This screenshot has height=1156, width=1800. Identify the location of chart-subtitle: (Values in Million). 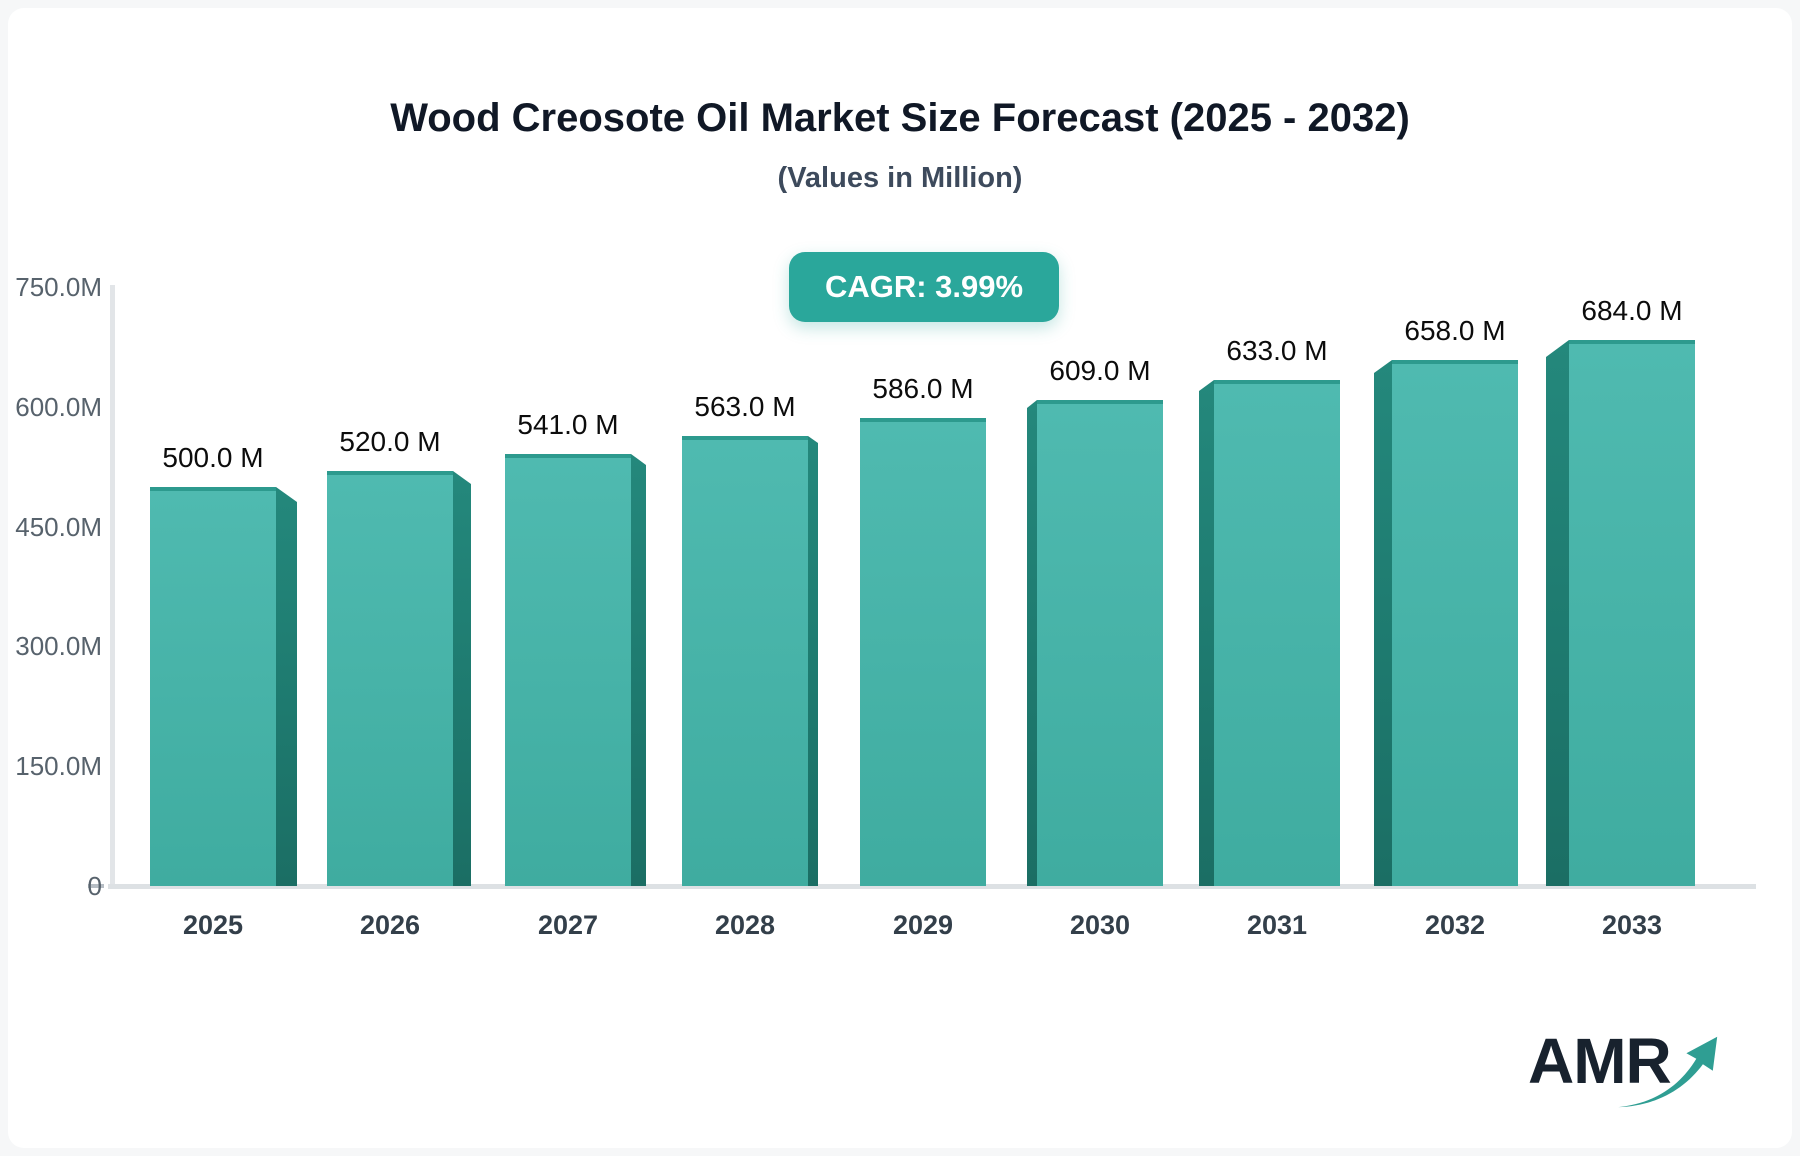
(900, 178).